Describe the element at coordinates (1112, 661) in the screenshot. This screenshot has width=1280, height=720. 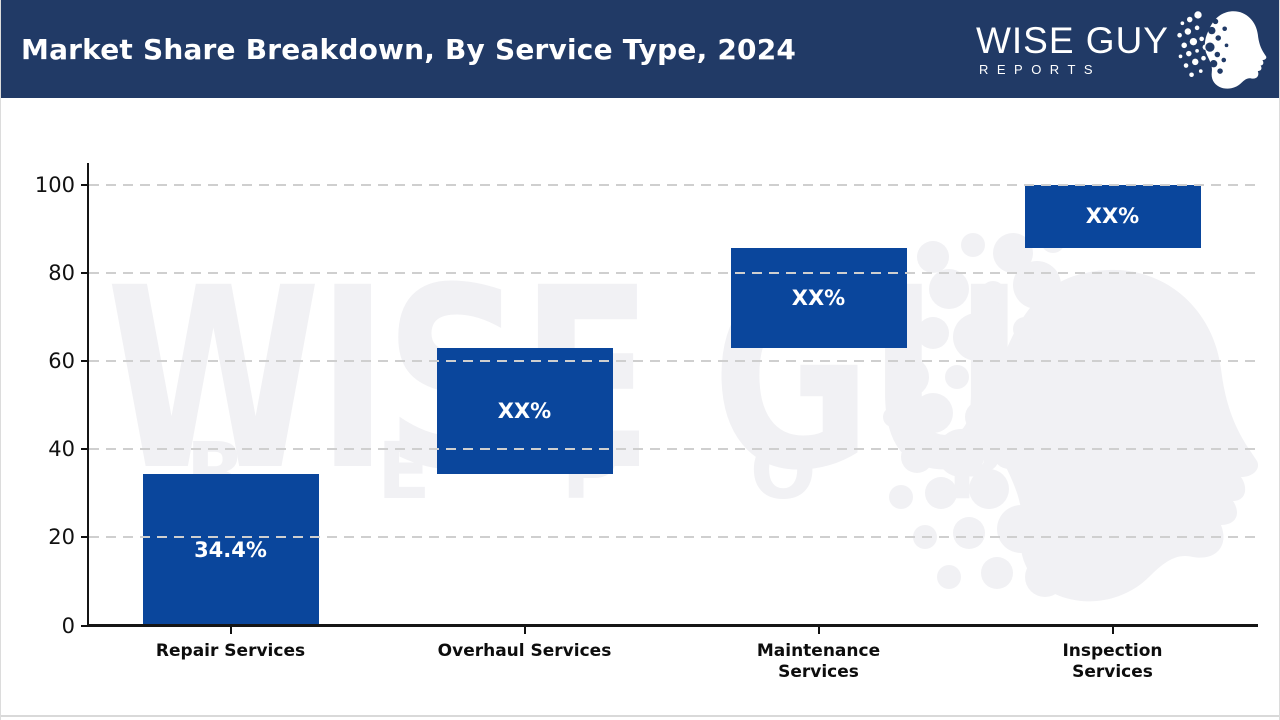
I see `x-category-label-4: Inspection Services` at that location.